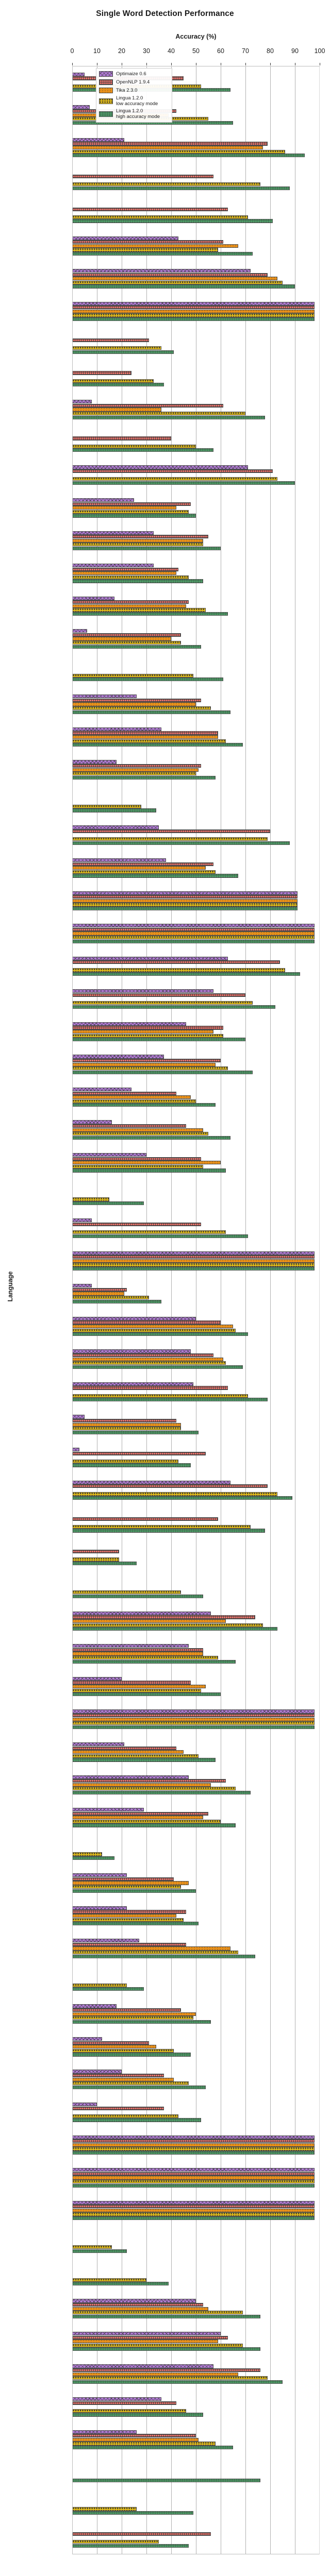 The image size is (330, 2576). Describe the element at coordinates (134, 74) in the screenshot. I see `legend-item: Optimaize 0.6` at that location.